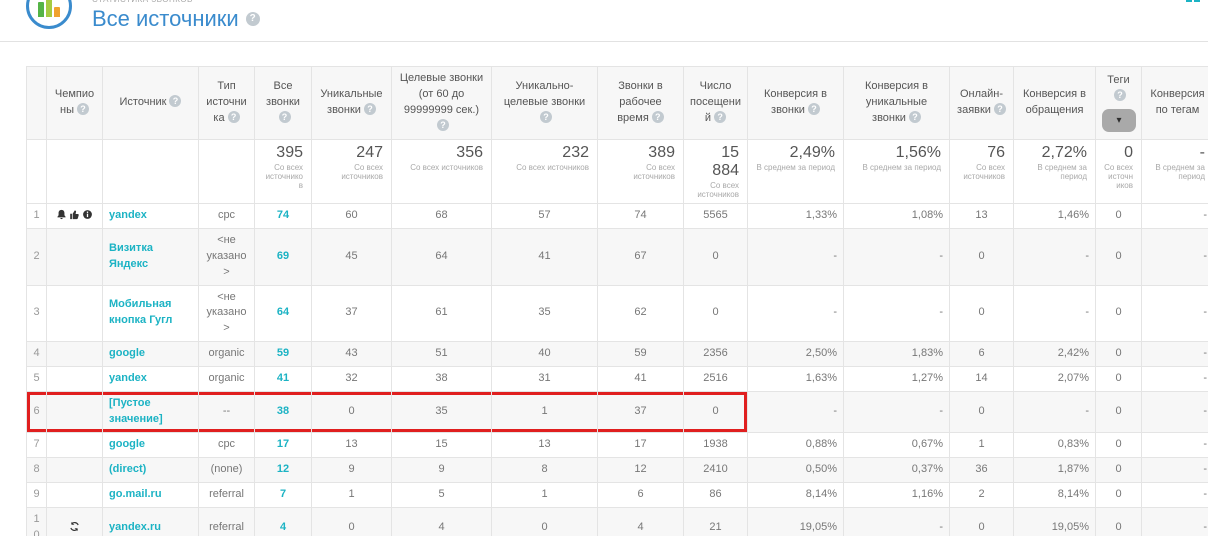 This screenshot has width=1208, height=536. What do you see at coordinates (150, 470) in the screenshot?
I see `cell-source: (direct)` at bounding box center [150, 470].